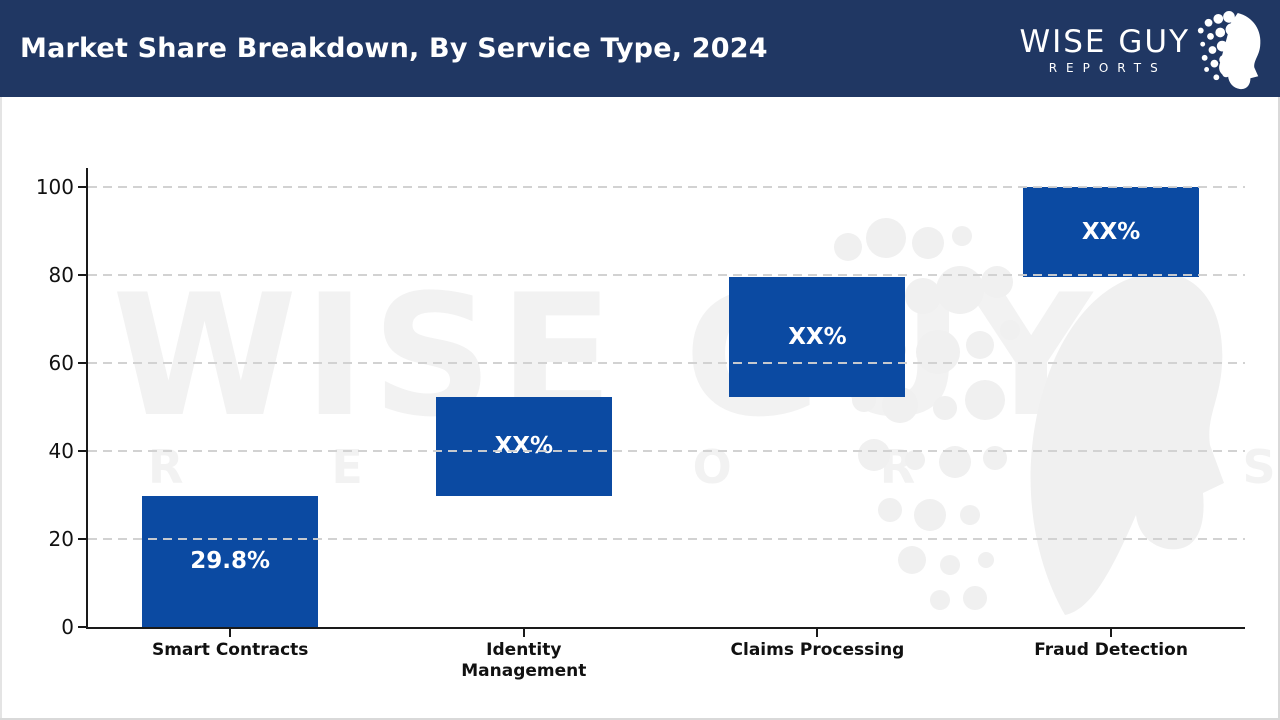 This screenshot has width=1280, height=720. Describe the element at coordinates (524, 660) in the screenshot. I see `x-axis-label: Identity Management` at that location.